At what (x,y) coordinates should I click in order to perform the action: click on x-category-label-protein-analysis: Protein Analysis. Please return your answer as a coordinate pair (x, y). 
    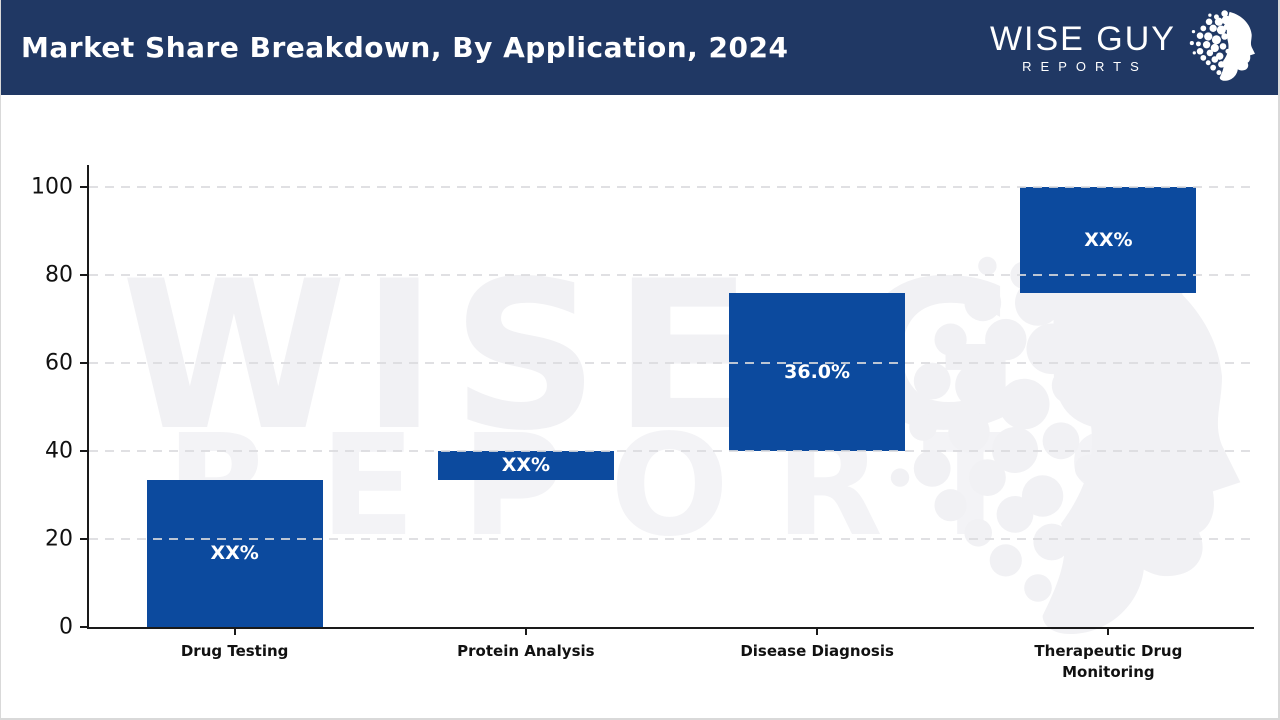
    Looking at the image, I should click on (526, 651).